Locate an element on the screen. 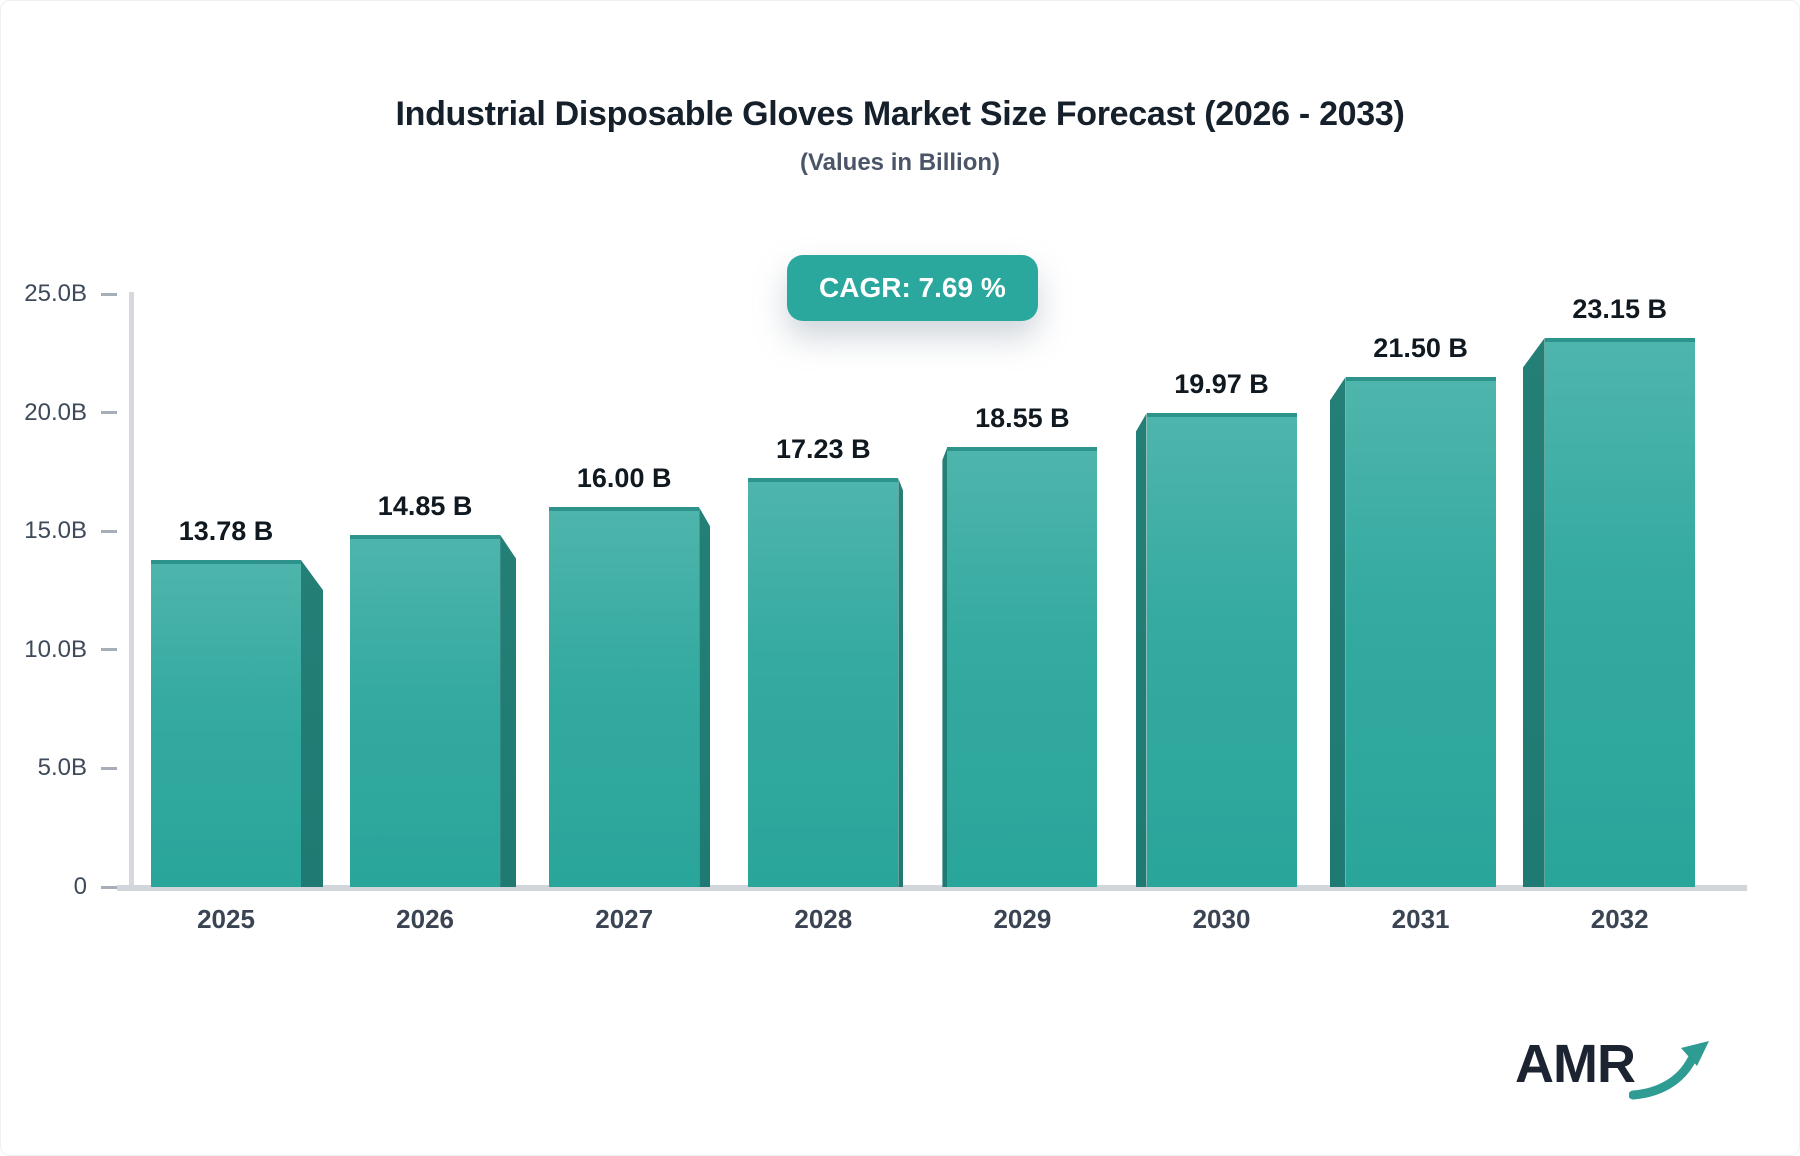 The width and height of the screenshot is (1800, 1156). x-axis-label: 2030 is located at coordinates (1221, 919).